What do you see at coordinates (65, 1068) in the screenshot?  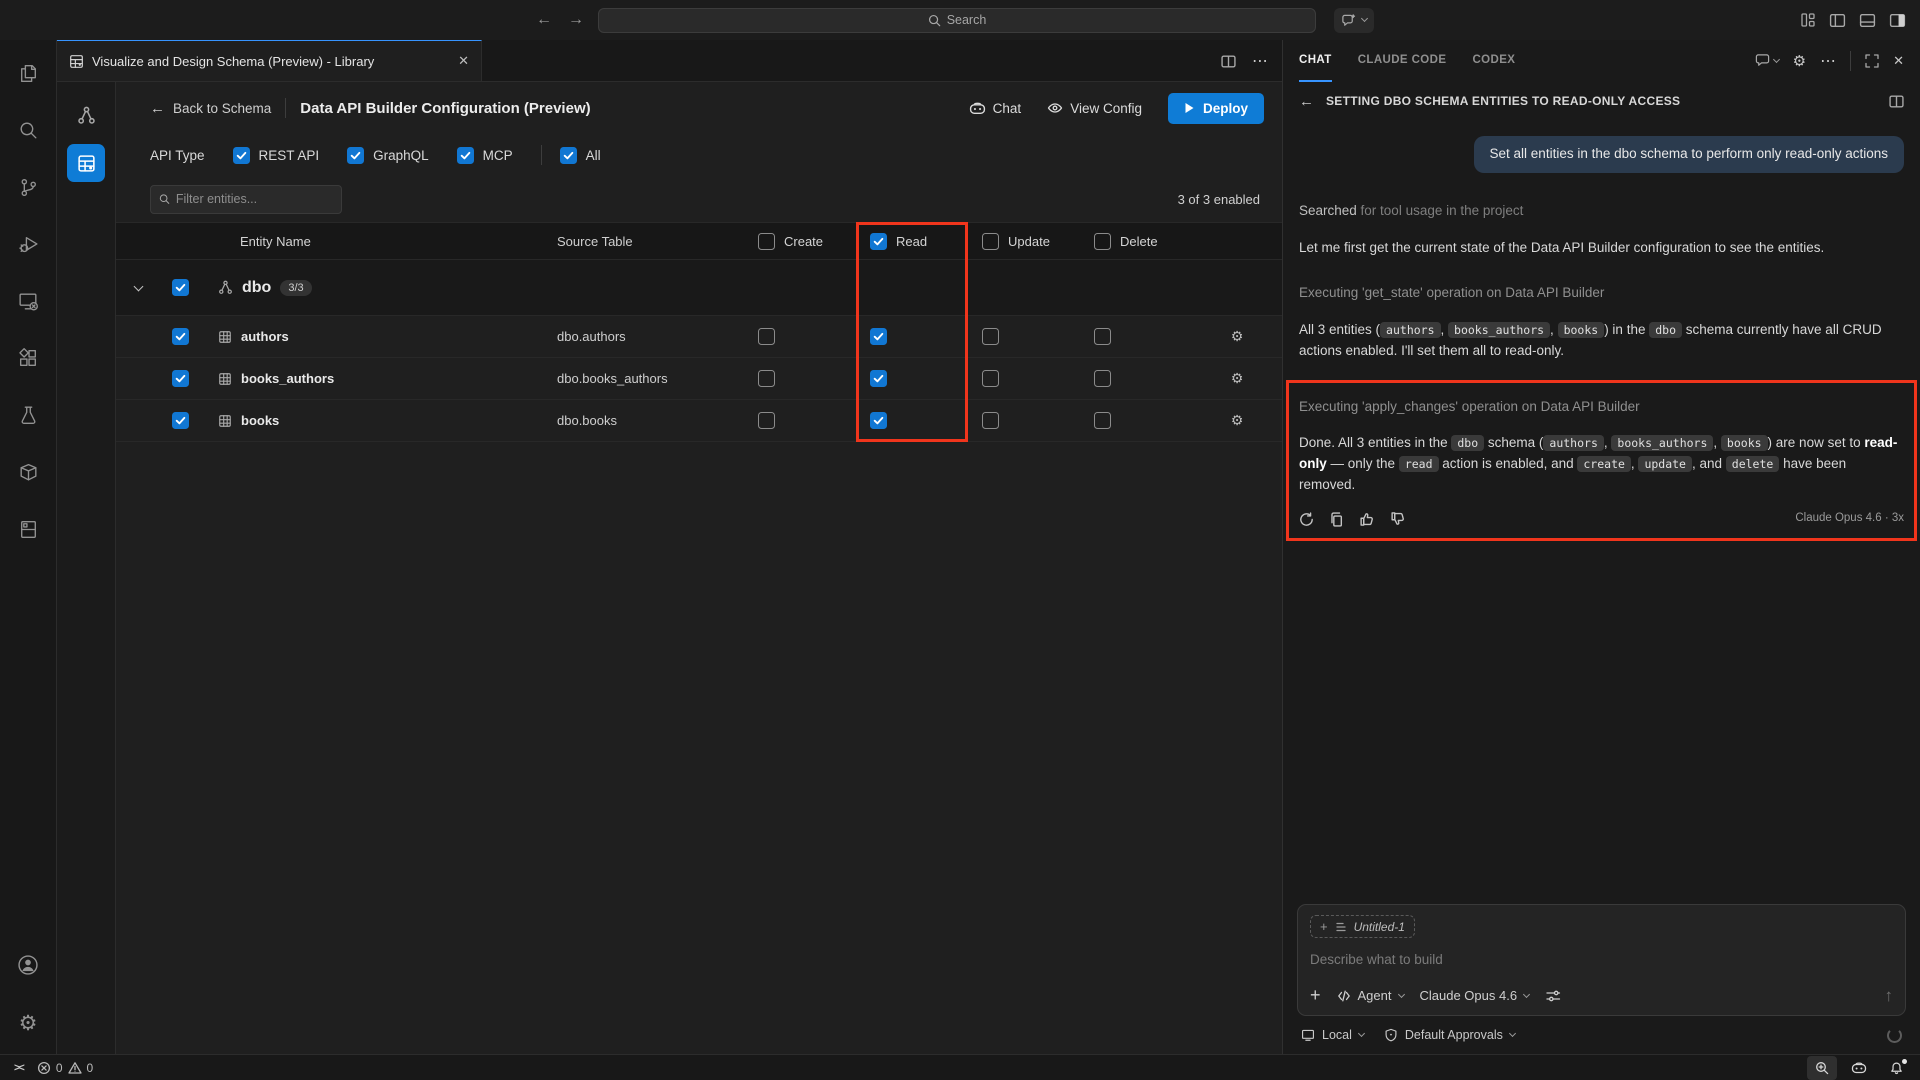 I see `problems-indicator: 0 0` at bounding box center [65, 1068].